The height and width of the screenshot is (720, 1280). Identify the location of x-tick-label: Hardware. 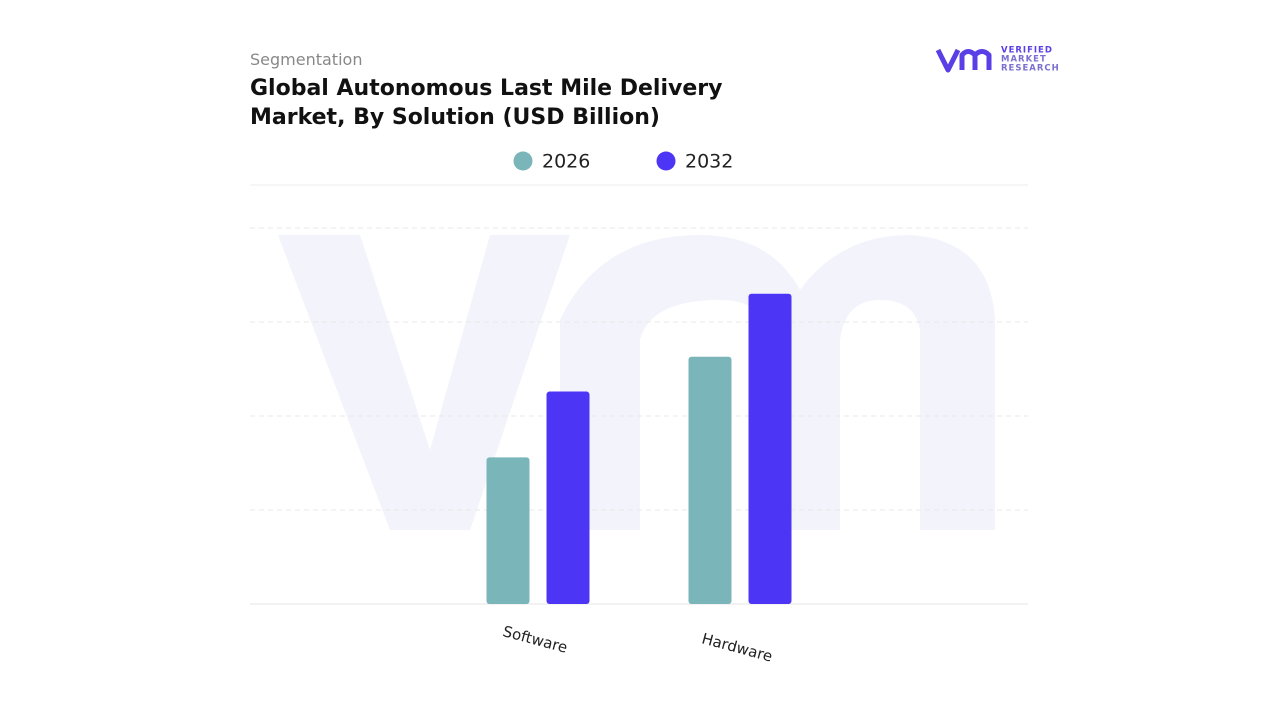
(737, 647).